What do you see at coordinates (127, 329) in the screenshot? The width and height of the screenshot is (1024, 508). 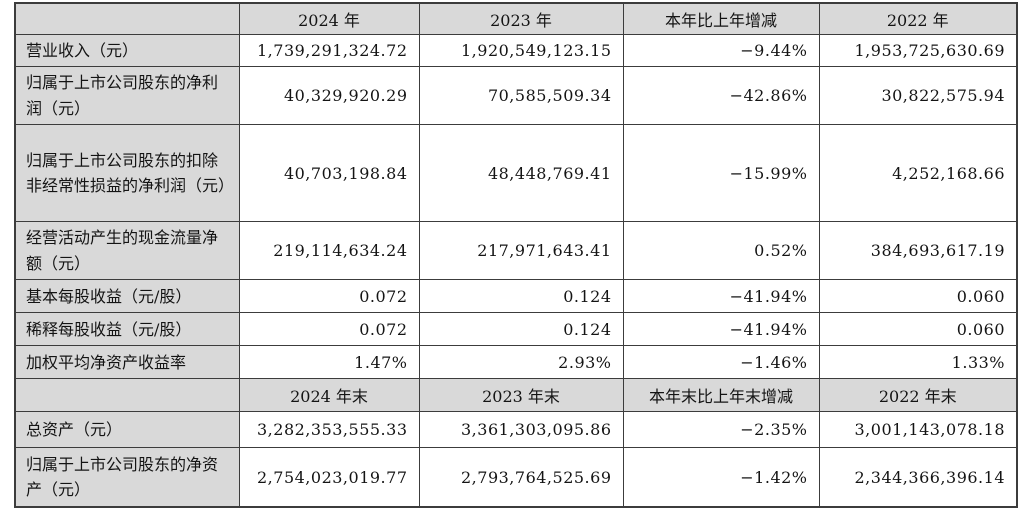 I see `row-label: 稀释每股收益（元/股）` at bounding box center [127, 329].